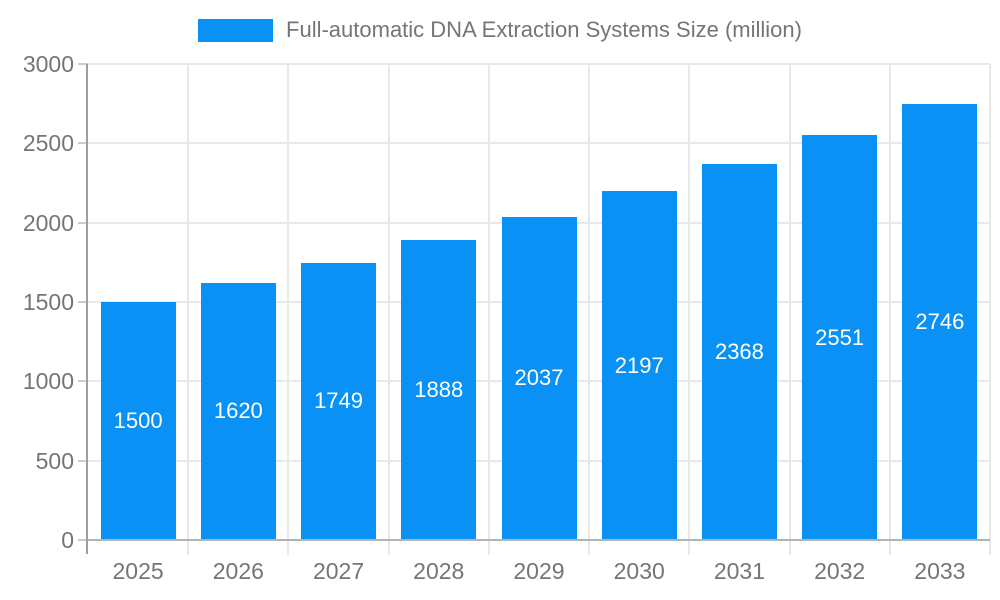  I want to click on bar-value-label: 2551, so click(840, 337).